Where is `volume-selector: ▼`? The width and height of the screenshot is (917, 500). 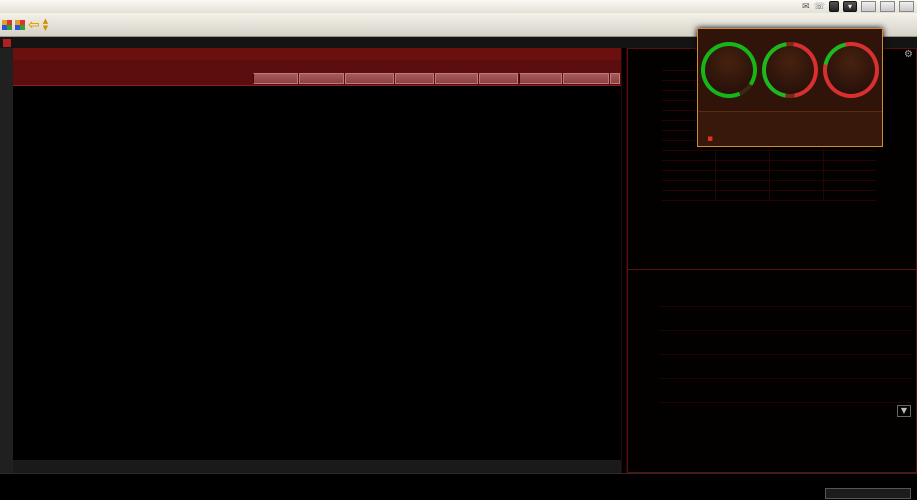 volume-selector: ▼ is located at coordinates (903, 411).